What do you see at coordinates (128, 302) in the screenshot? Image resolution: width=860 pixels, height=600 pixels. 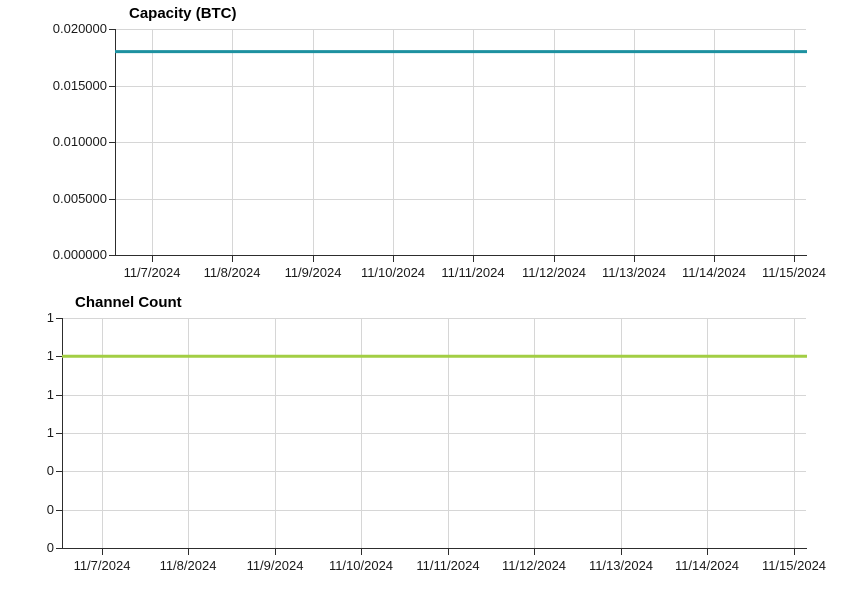 I see `channel-count-chart-title: Channel Count` at bounding box center [128, 302].